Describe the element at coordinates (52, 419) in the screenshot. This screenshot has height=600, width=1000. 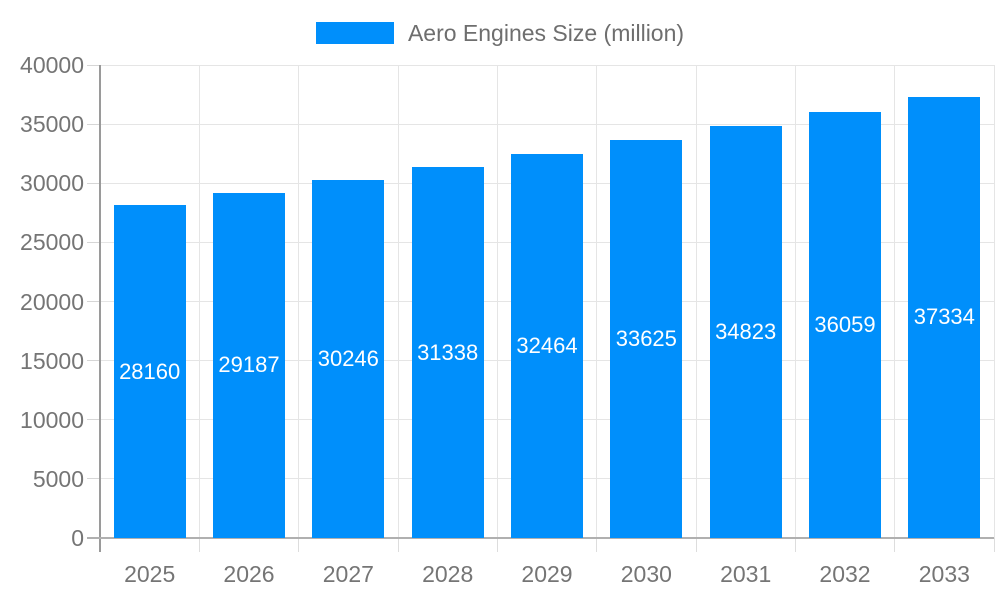
I see `y-axis-tick-label: 10000` at that location.